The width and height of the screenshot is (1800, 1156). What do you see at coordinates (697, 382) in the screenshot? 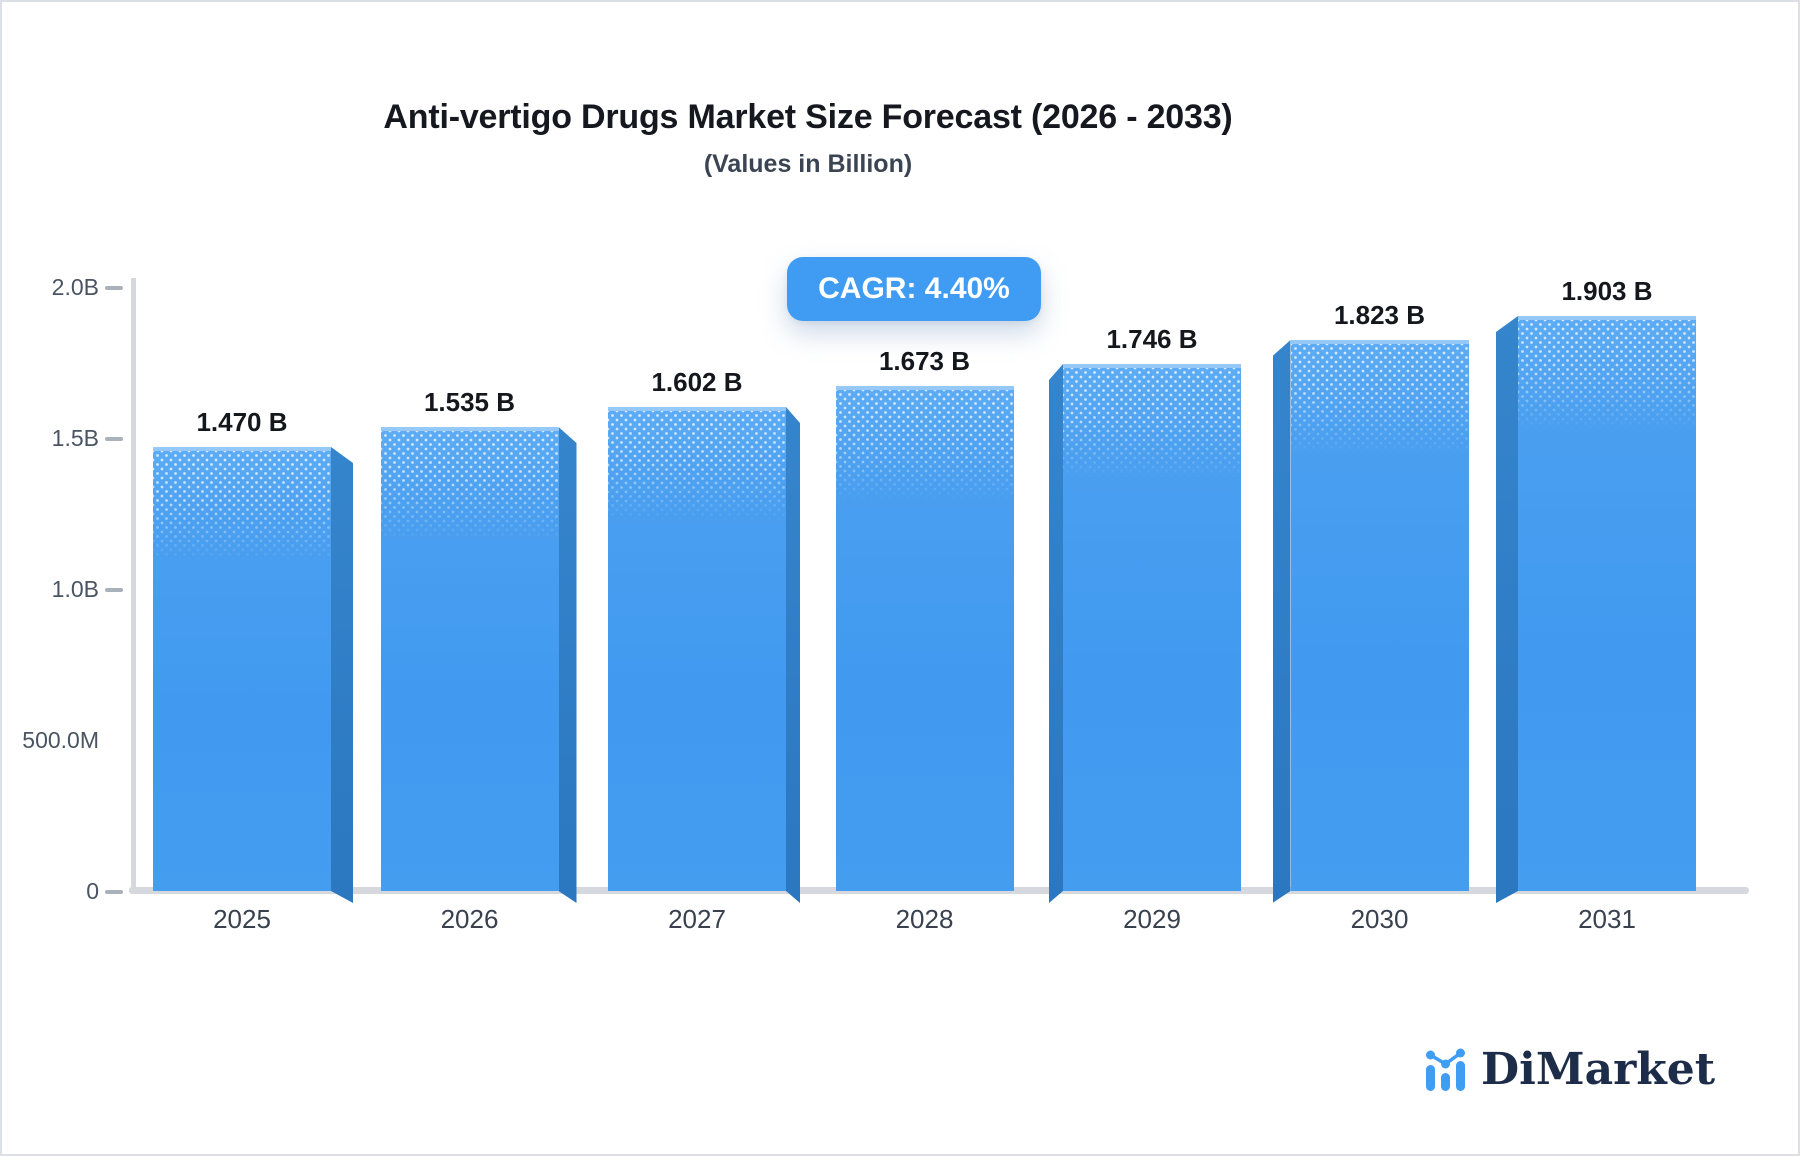
I see `bar-value-label-2027: 1.602 B` at bounding box center [697, 382].